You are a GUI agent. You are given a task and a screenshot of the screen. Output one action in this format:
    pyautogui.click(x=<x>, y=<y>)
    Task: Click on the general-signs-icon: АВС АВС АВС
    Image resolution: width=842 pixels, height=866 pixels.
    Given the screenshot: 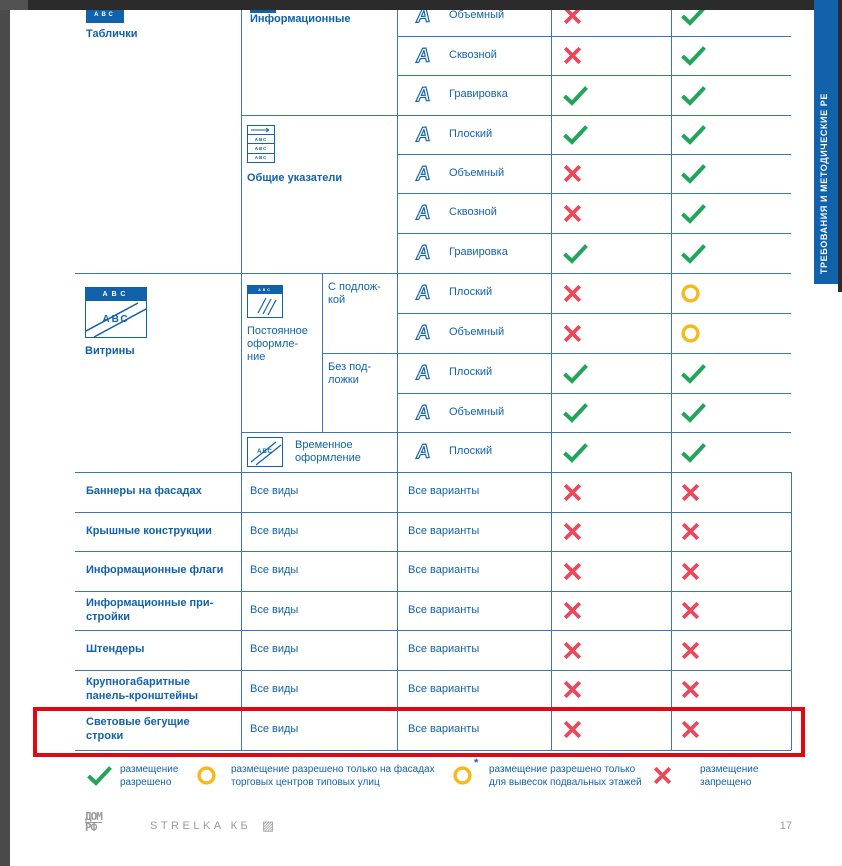 What is the action you would take?
    pyautogui.click(x=261, y=144)
    